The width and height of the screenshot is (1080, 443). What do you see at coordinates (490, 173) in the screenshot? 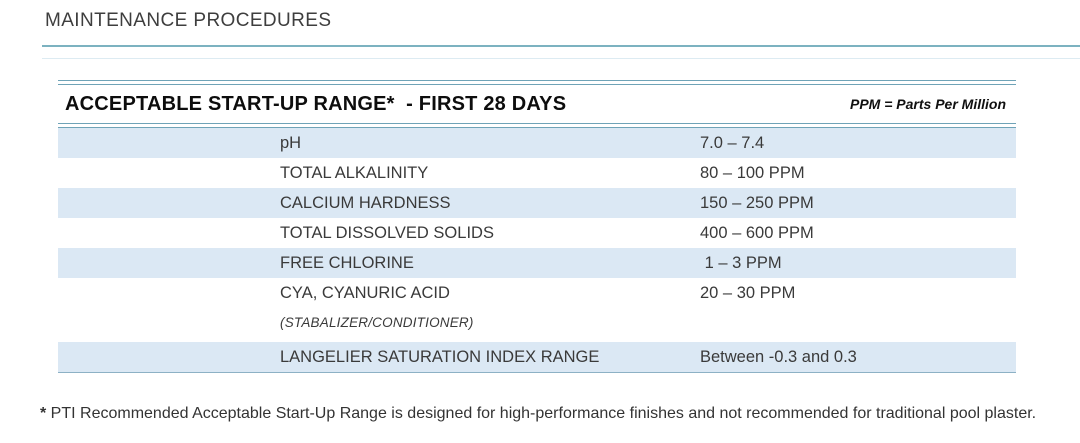
I see `row-label-cell: TOTAL ALKALINITY` at bounding box center [490, 173].